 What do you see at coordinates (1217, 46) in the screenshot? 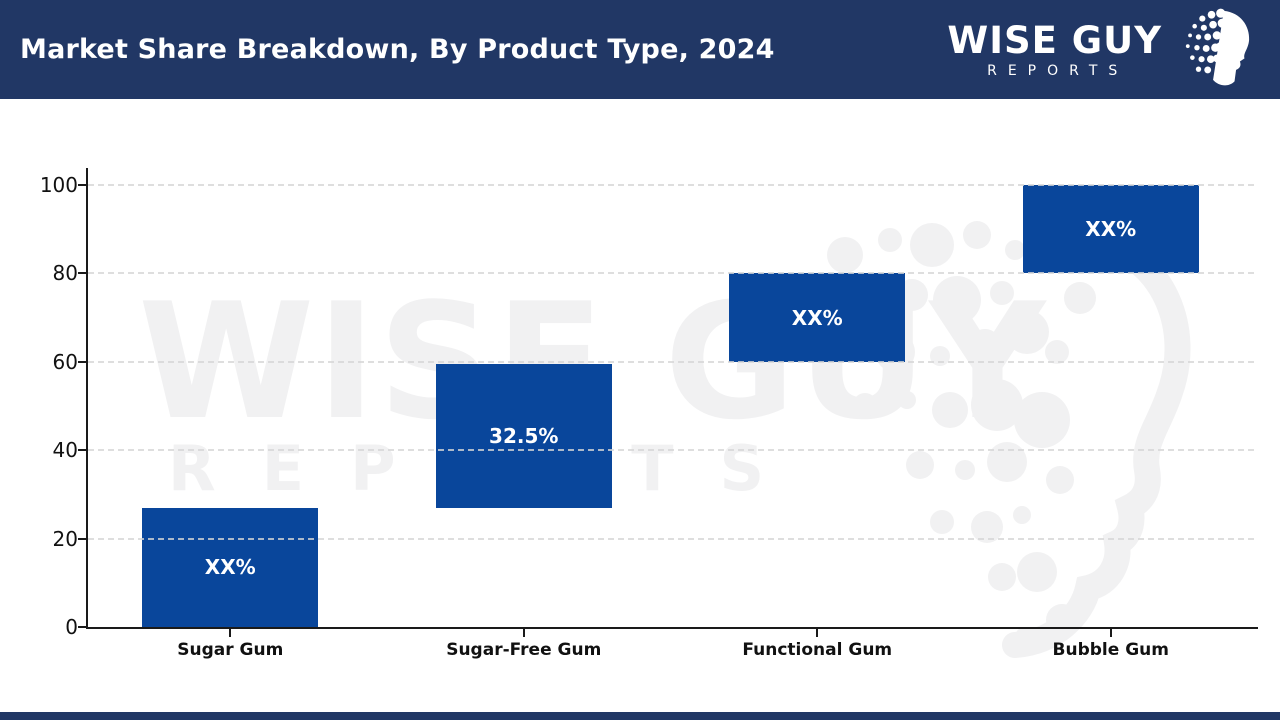
I see `brand-head-icon` at bounding box center [1217, 46].